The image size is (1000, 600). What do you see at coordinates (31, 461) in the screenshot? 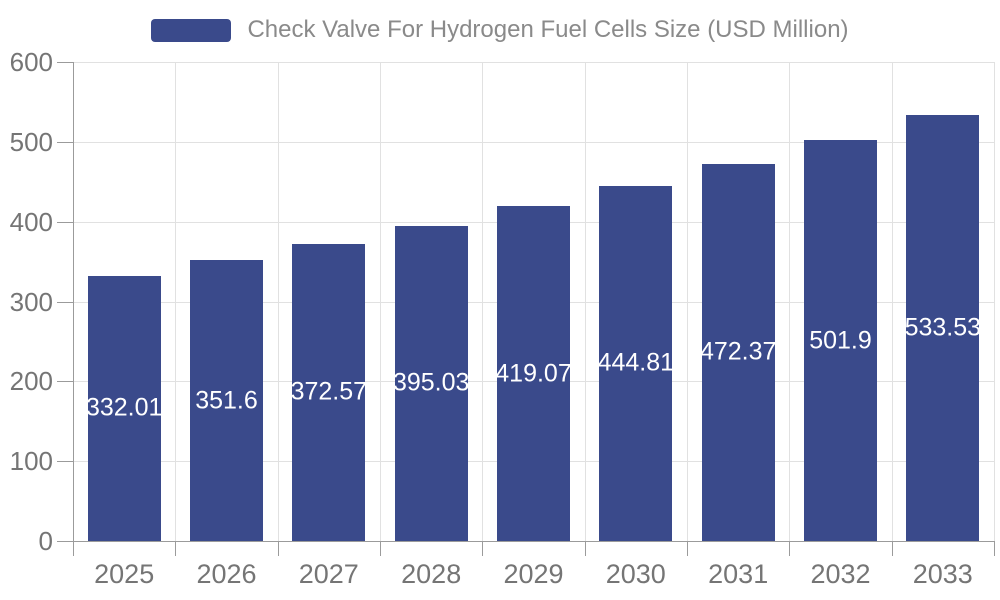
I see `y-tick-label: 100` at bounding box center [31, 461].